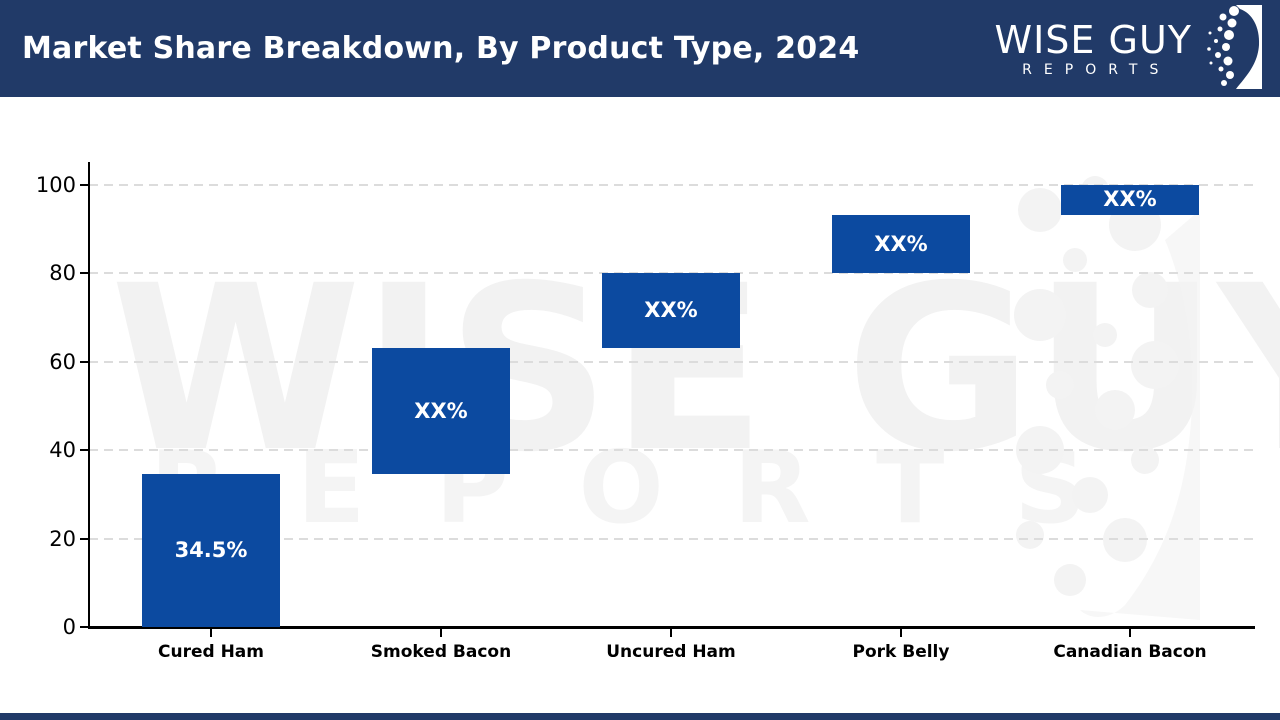 The image size is (1280, 720). I want to click on brand-subtitle: REPORTS, so click(1096, 69).